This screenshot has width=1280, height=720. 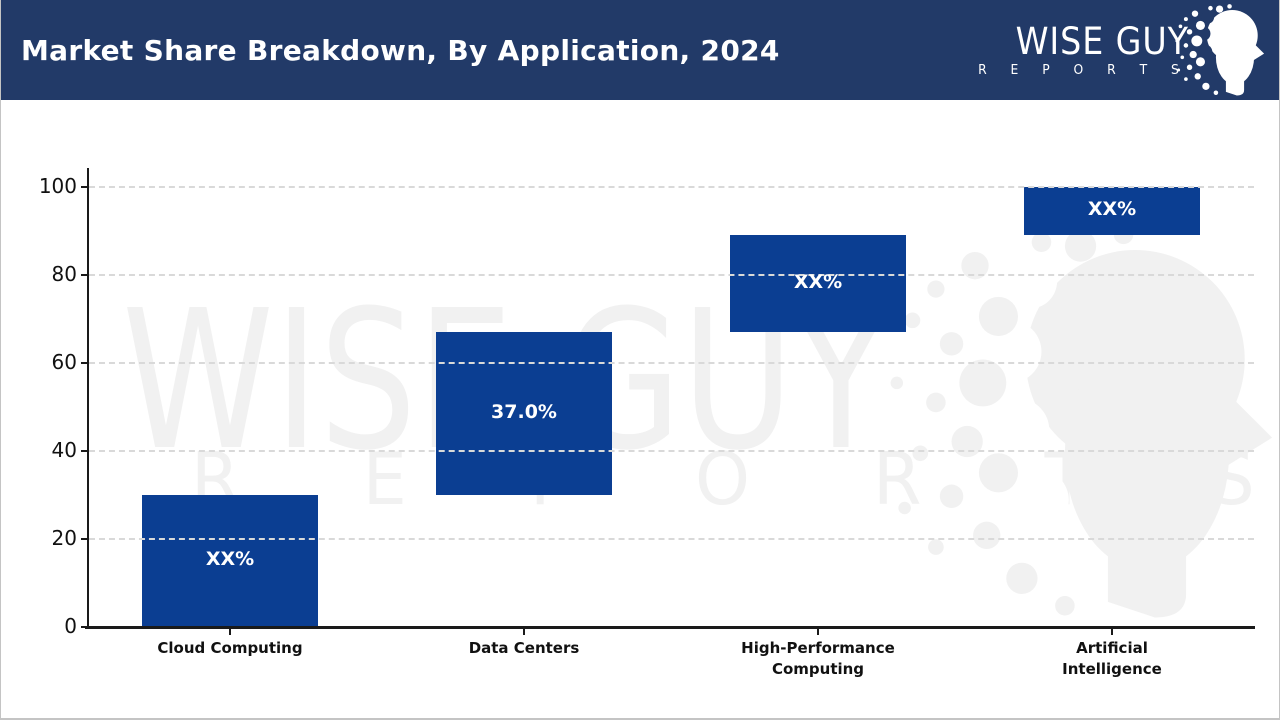 What do you see at coordinates (64, 274) in the screenshot?
I see `y-tick-label-80: 80` at bounding box center [64, 274].